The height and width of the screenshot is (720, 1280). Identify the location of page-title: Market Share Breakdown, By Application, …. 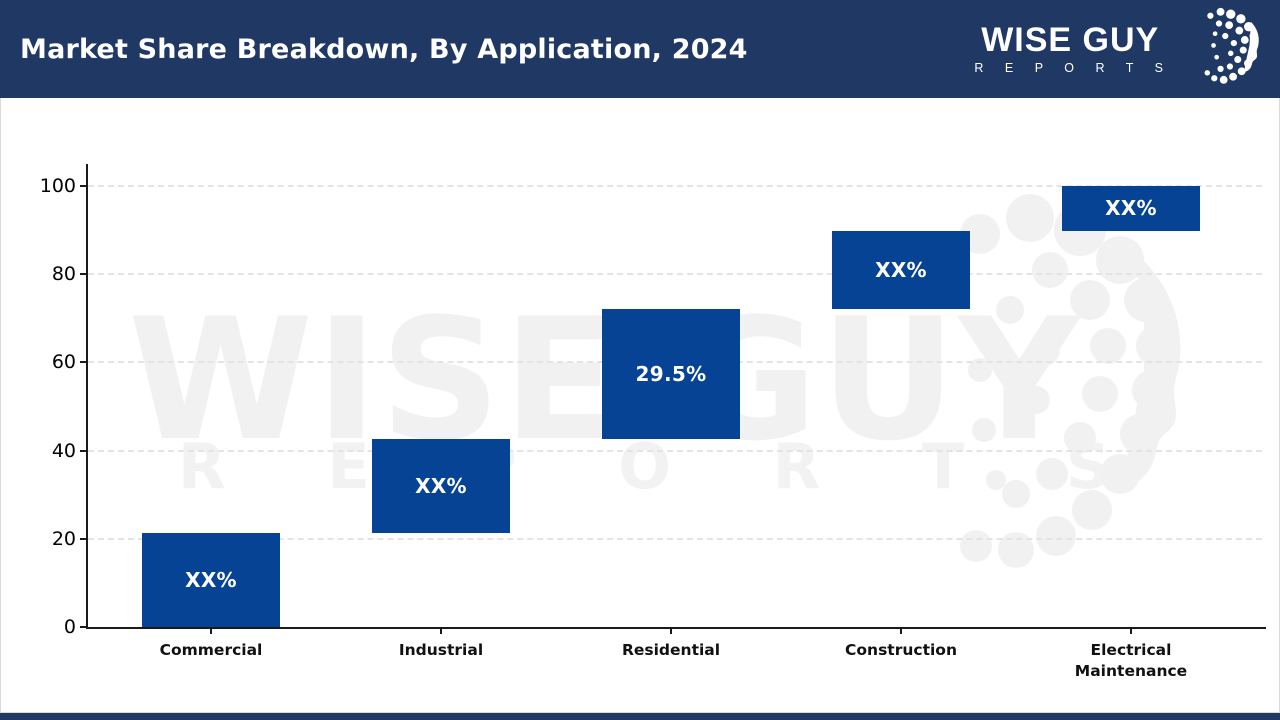
(384, 49).